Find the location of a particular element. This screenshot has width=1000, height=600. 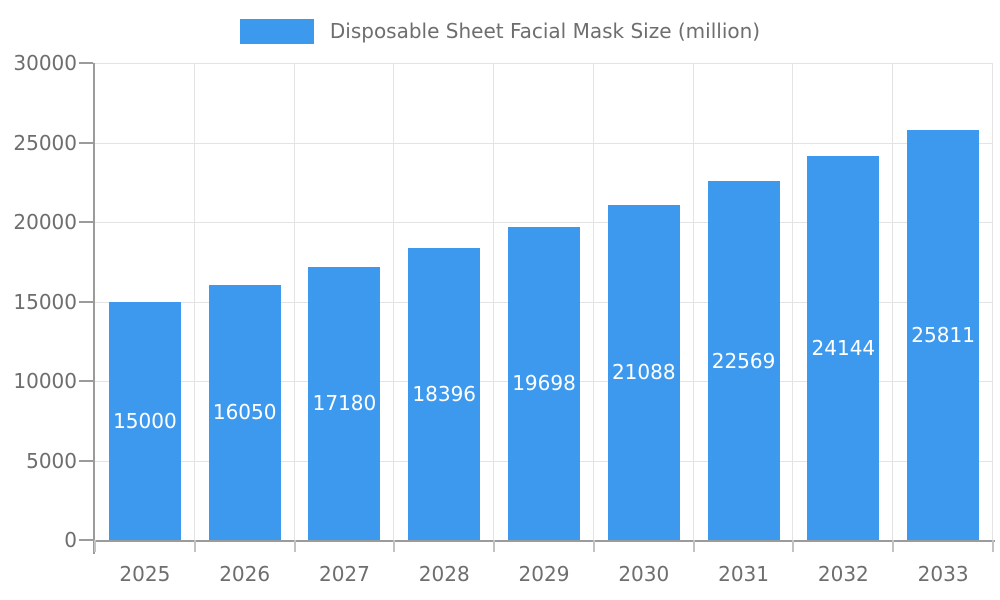

y-axis-label: 10000 is located at coordinates (45, 381).